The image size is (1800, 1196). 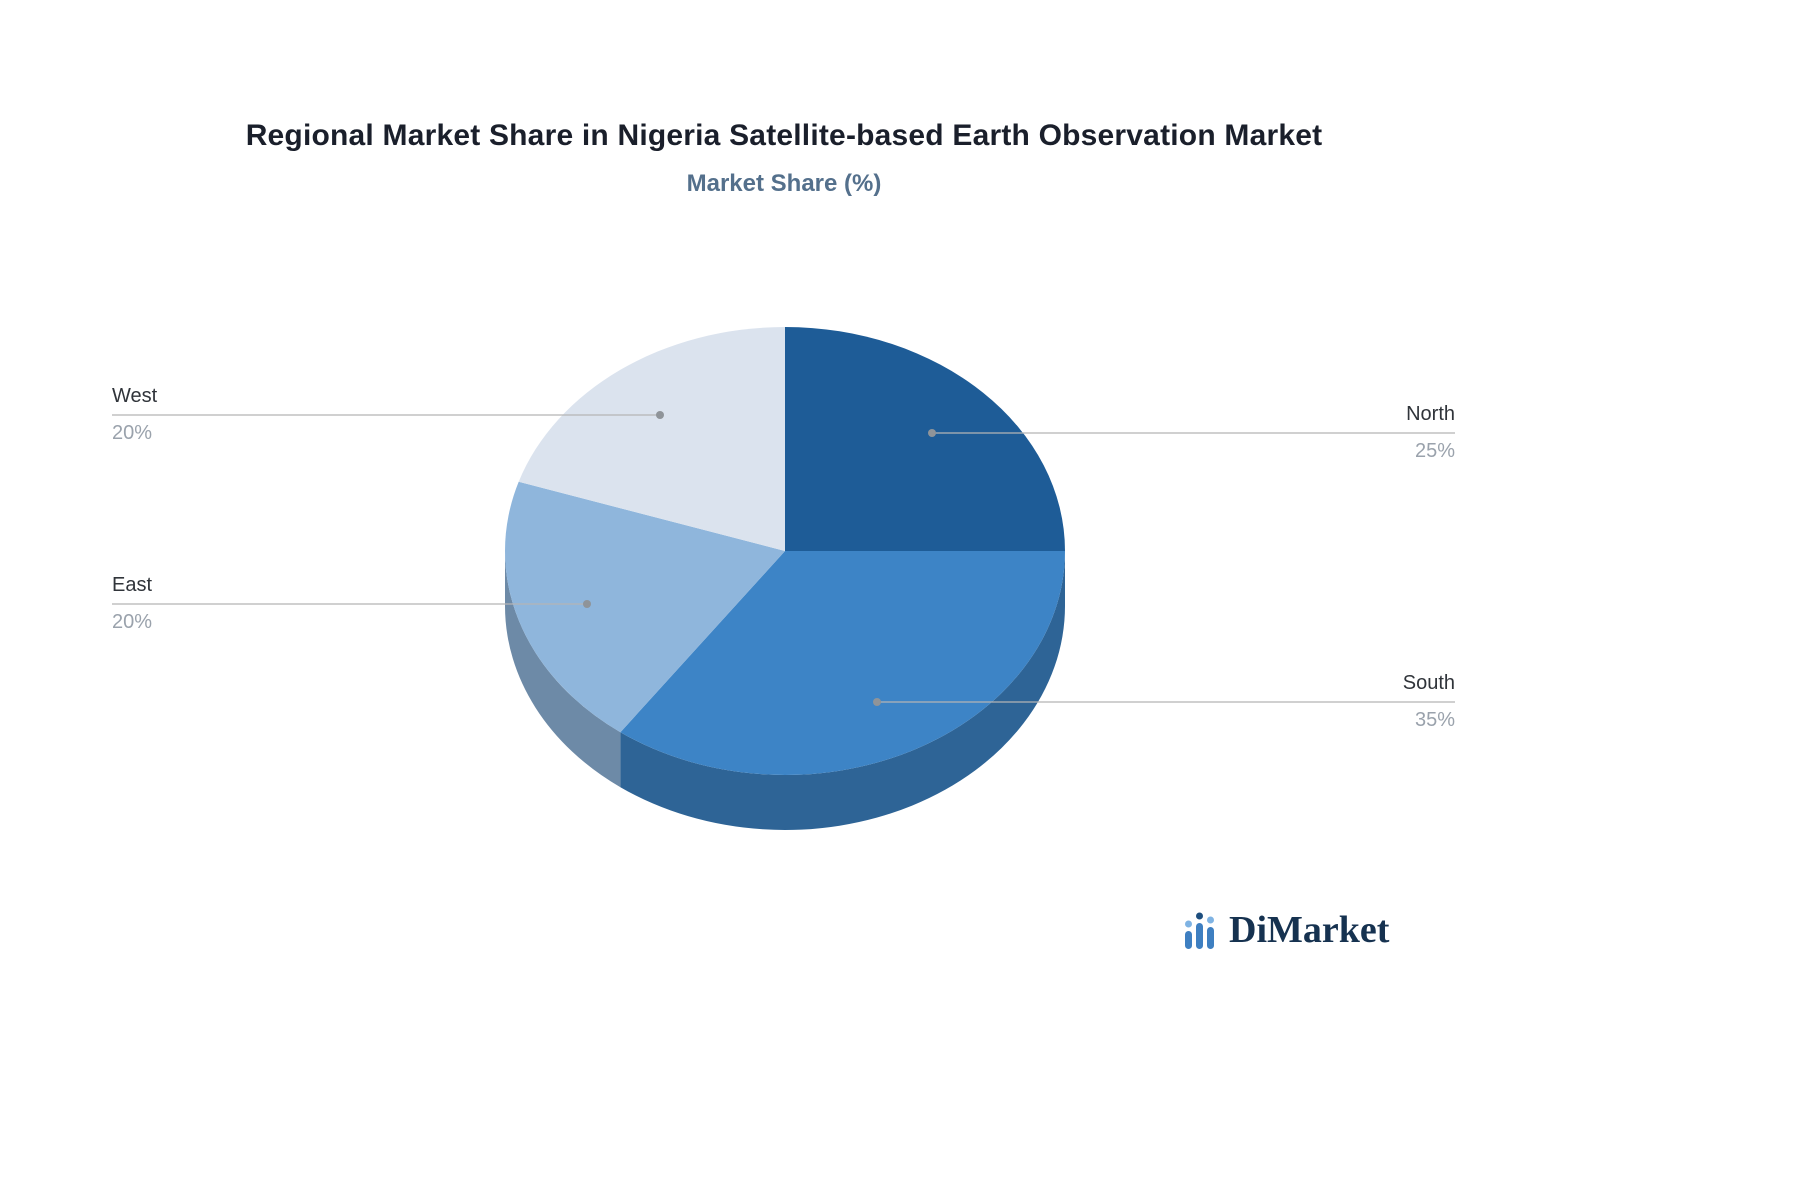 I want to click on brand-logo: DiMarket, so click(x=1286, y=928).